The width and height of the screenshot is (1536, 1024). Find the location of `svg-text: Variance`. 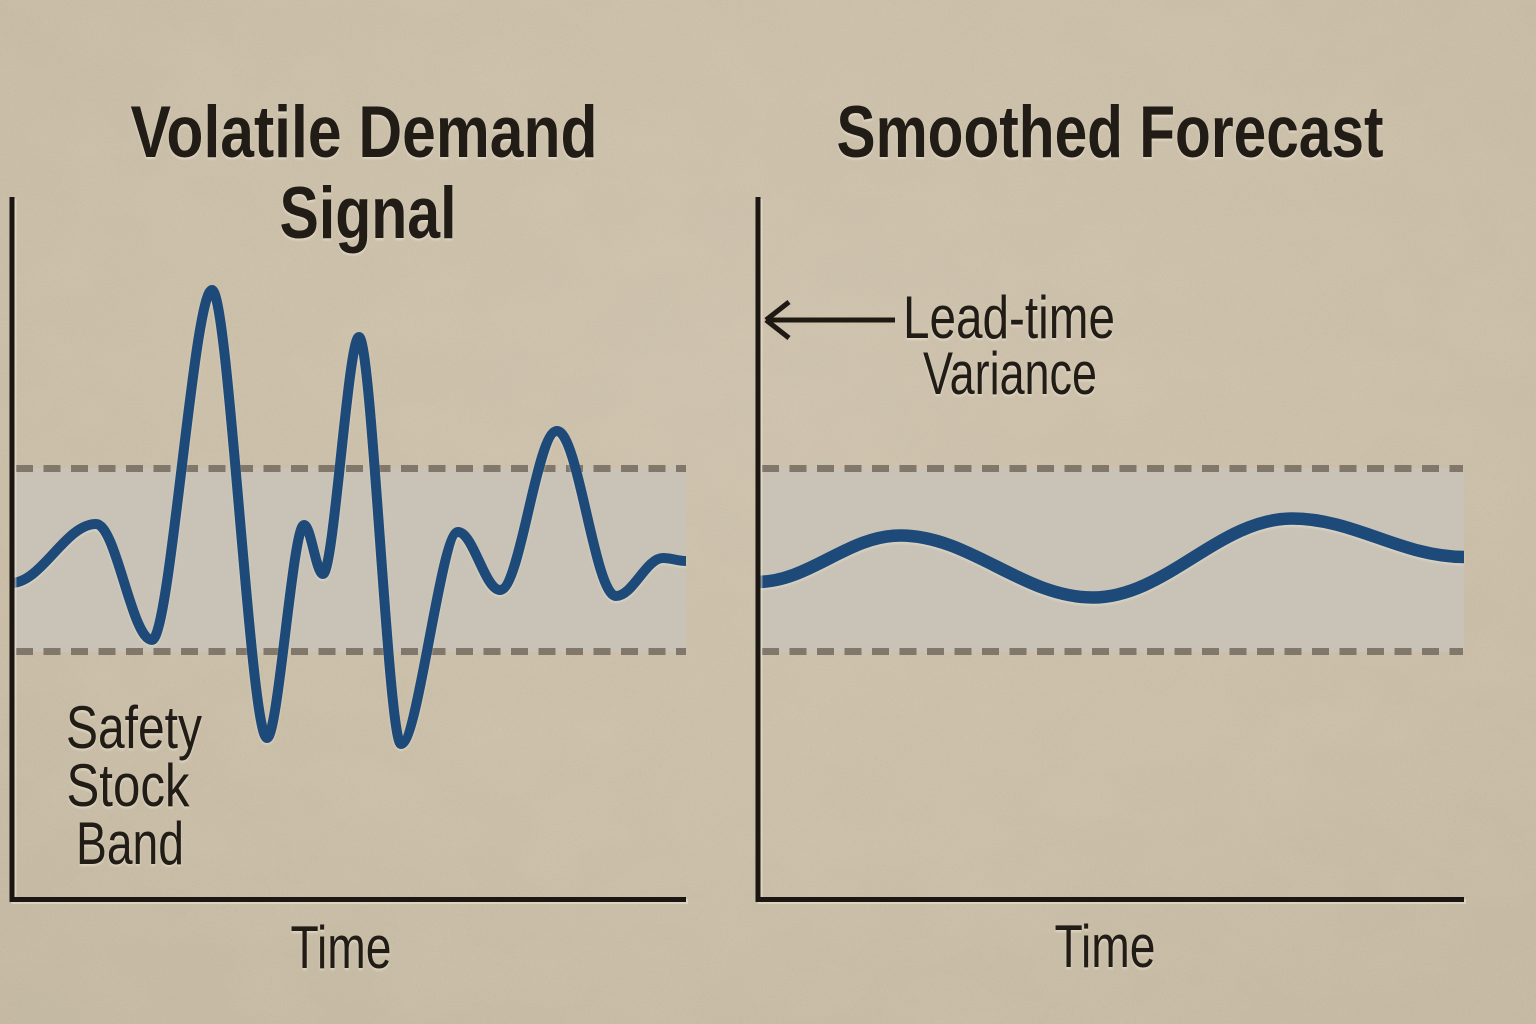

svg-text: Variance is located at coordinates (1010, 373).